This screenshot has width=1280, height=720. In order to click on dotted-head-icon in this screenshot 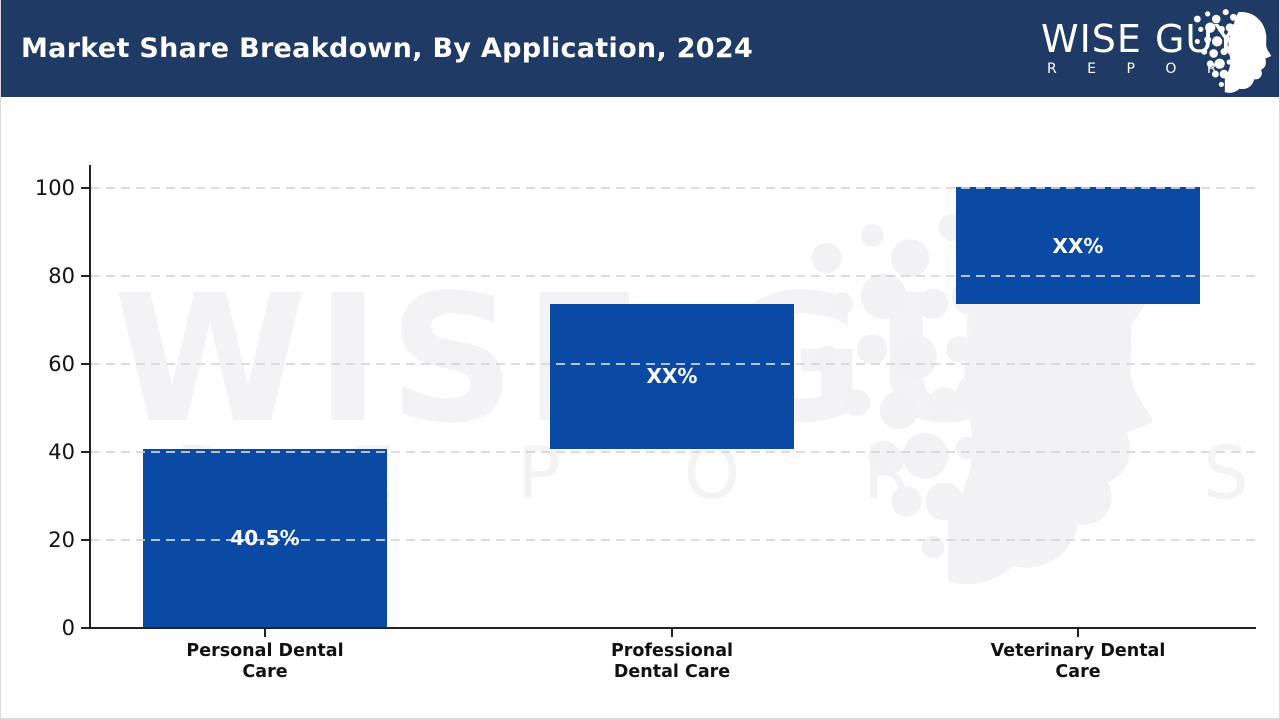, I will do `click(1232, 51)`.